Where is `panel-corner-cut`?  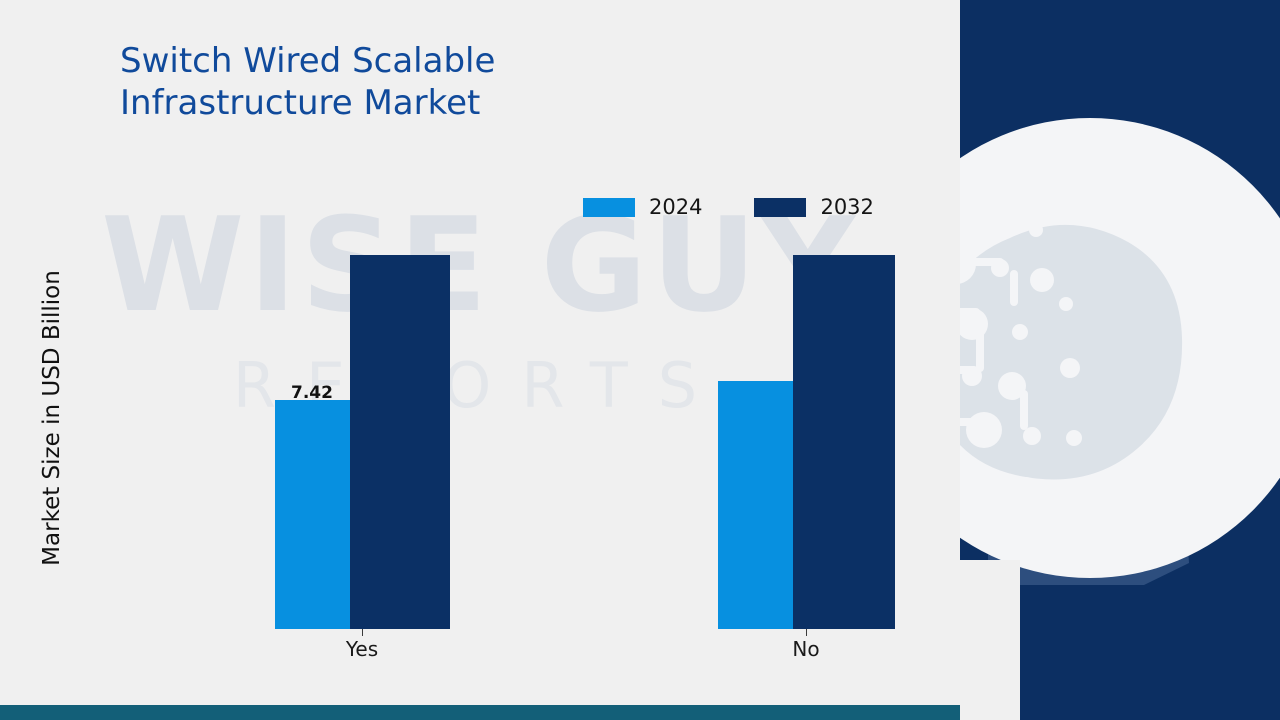
panel-corner-cut is located at coordinates (990, 640).